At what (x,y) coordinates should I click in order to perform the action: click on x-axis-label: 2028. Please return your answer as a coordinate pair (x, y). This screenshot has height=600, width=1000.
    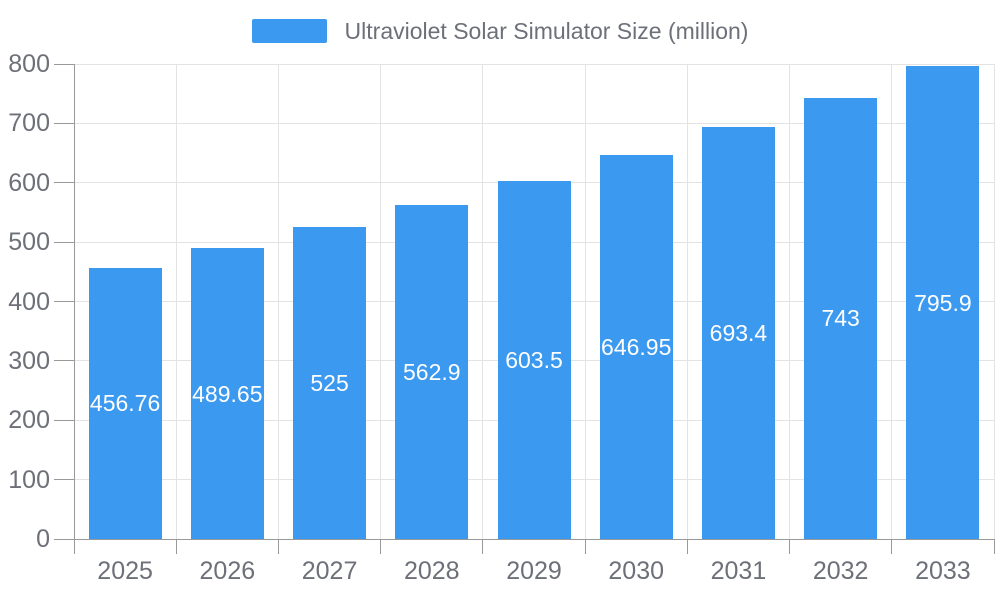
    Looking at the image, I should click on (431, 571).